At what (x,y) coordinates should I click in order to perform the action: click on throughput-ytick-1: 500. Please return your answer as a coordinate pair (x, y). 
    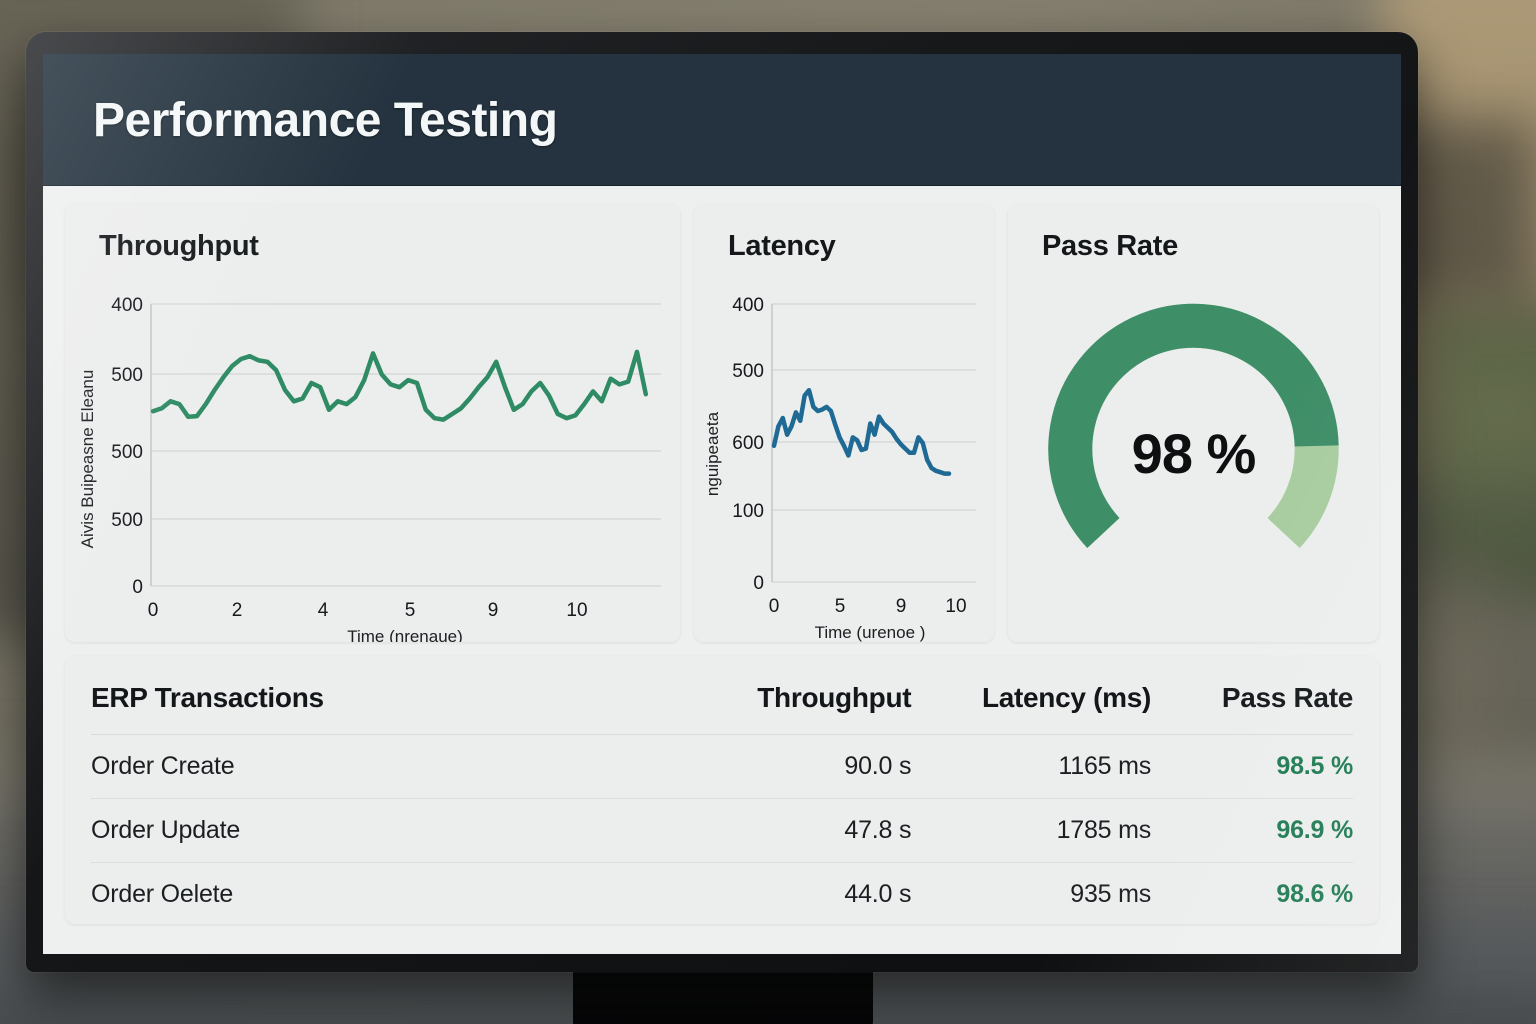
    Looking at the image, I should click on (127, 375).